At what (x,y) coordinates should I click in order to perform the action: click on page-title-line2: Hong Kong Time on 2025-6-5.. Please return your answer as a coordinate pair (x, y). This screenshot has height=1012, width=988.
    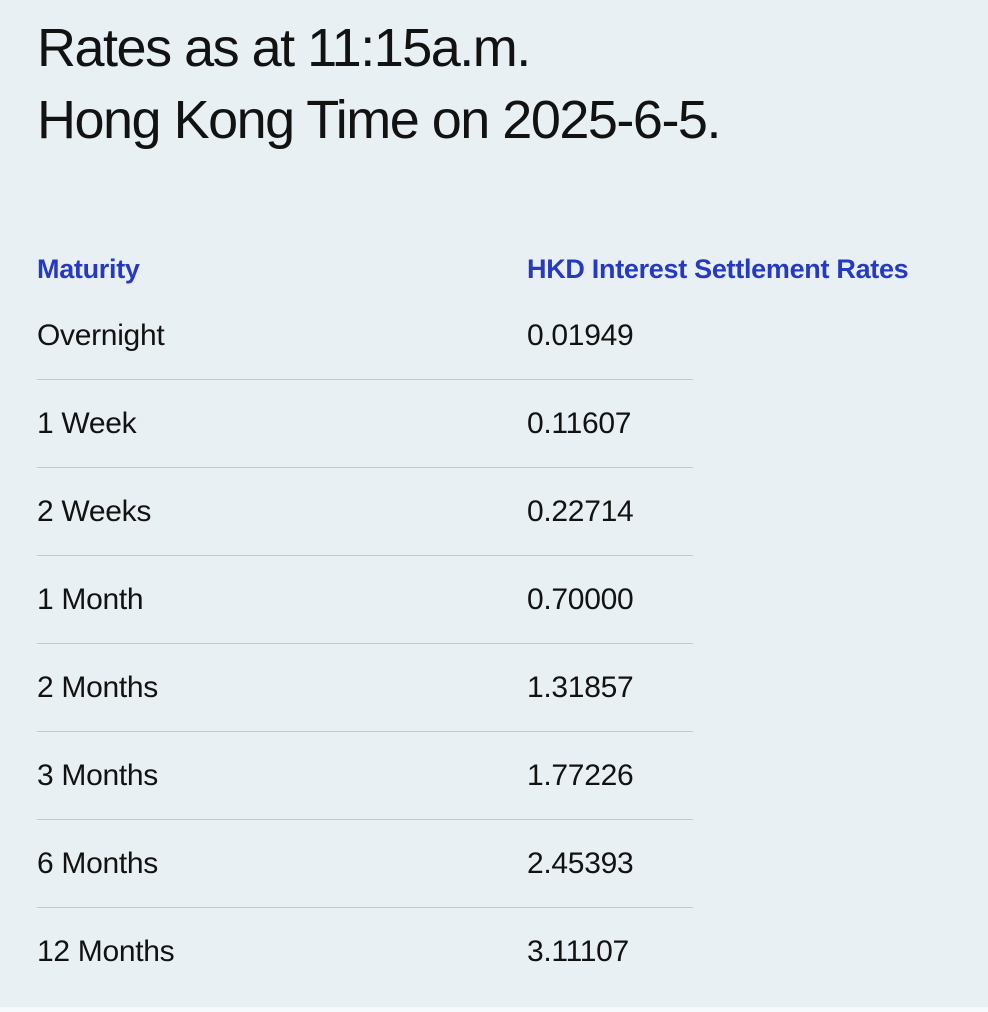
    Looking at the image, I should click on (379, 120).